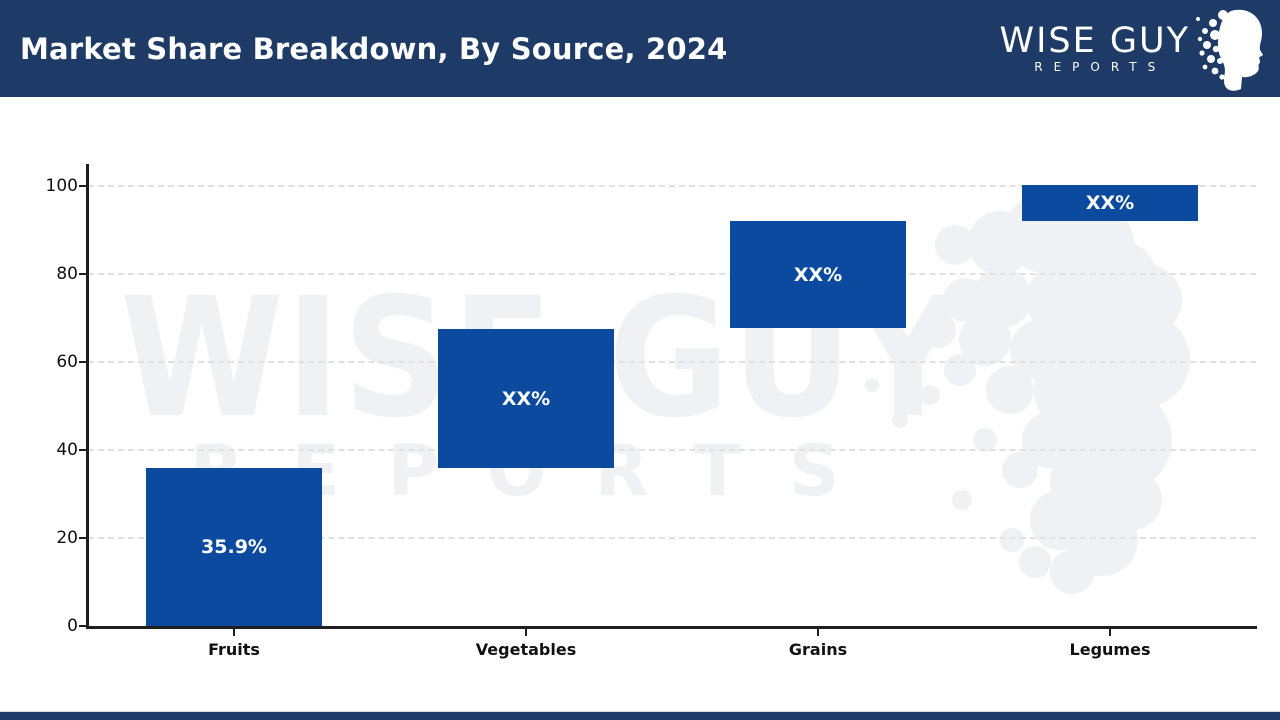  Describe the element at coordinates (818, 649) in the screenshot. I see `category-label-grains: Grains` at that location.